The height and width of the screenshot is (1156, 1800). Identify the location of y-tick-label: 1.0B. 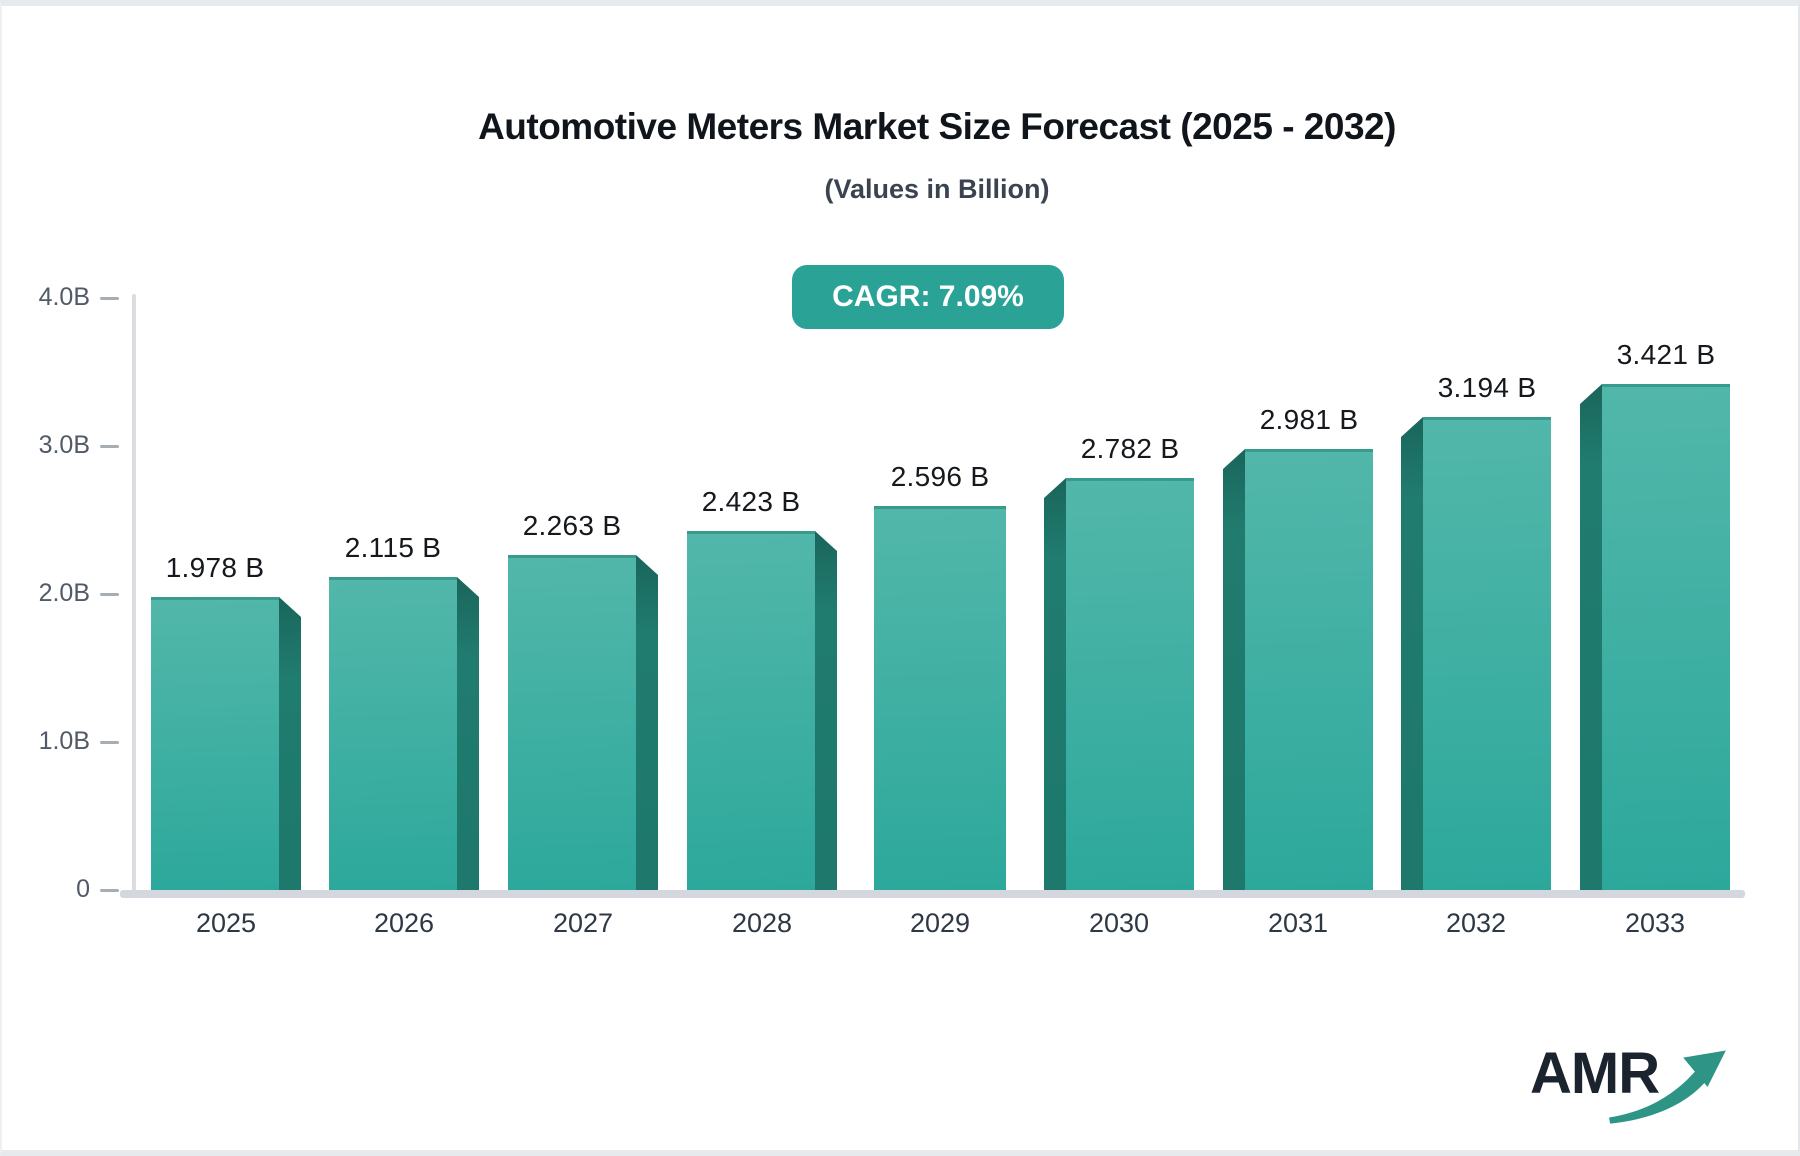
(64, 741).